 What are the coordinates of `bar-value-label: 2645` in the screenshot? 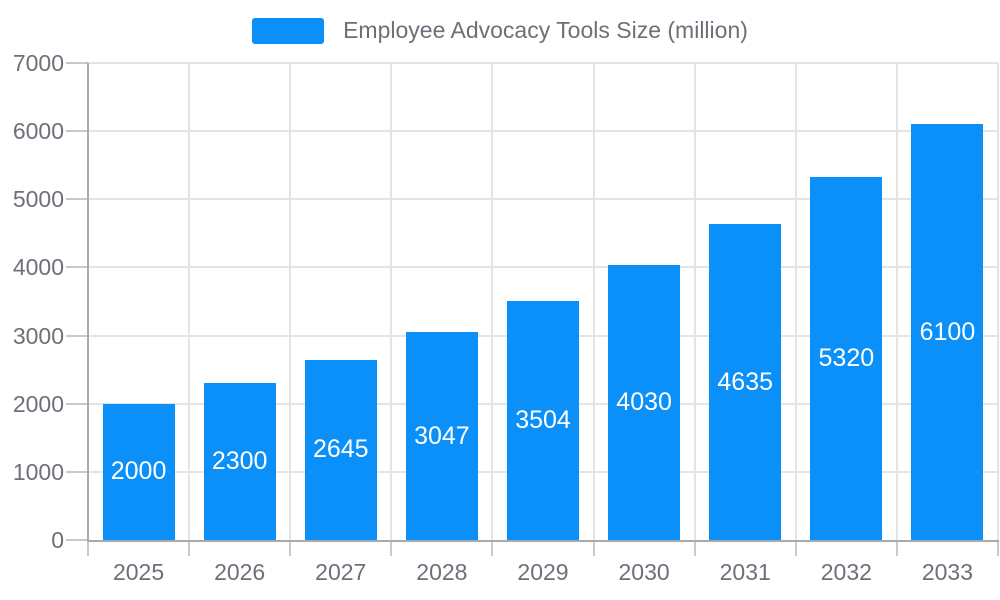 It's located at (340, 449).